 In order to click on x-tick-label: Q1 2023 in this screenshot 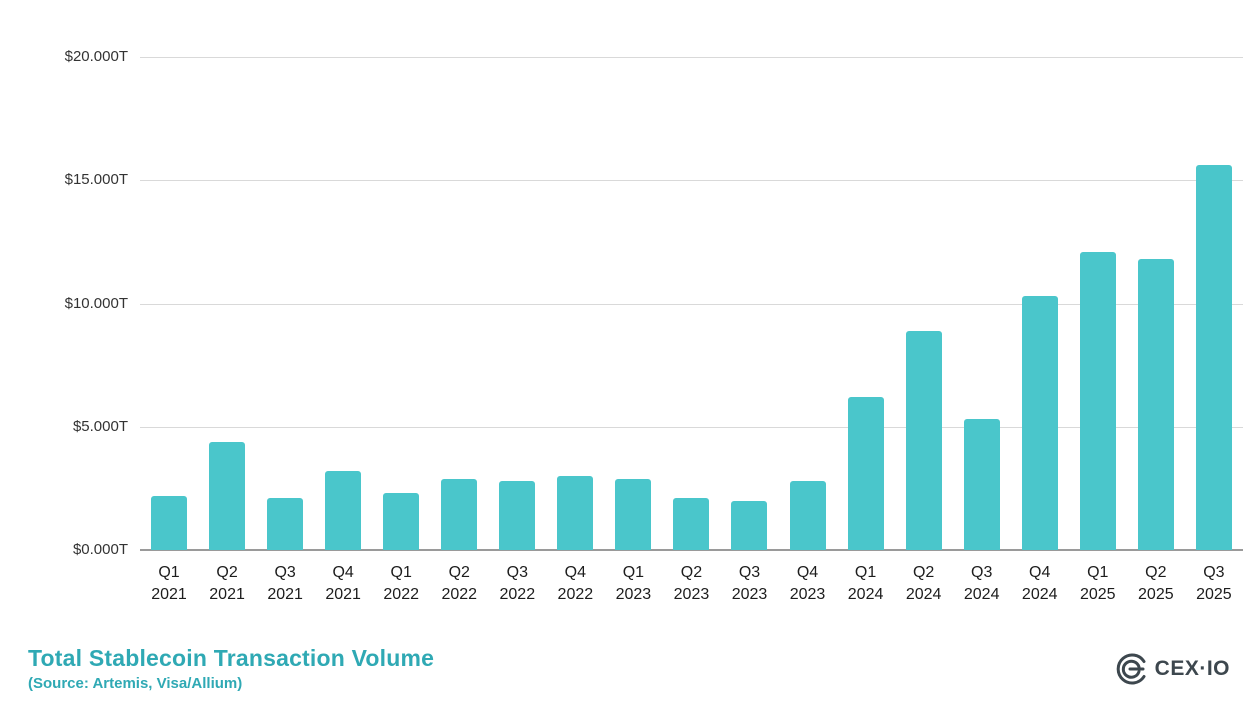, I will do `click(633, 584)`.